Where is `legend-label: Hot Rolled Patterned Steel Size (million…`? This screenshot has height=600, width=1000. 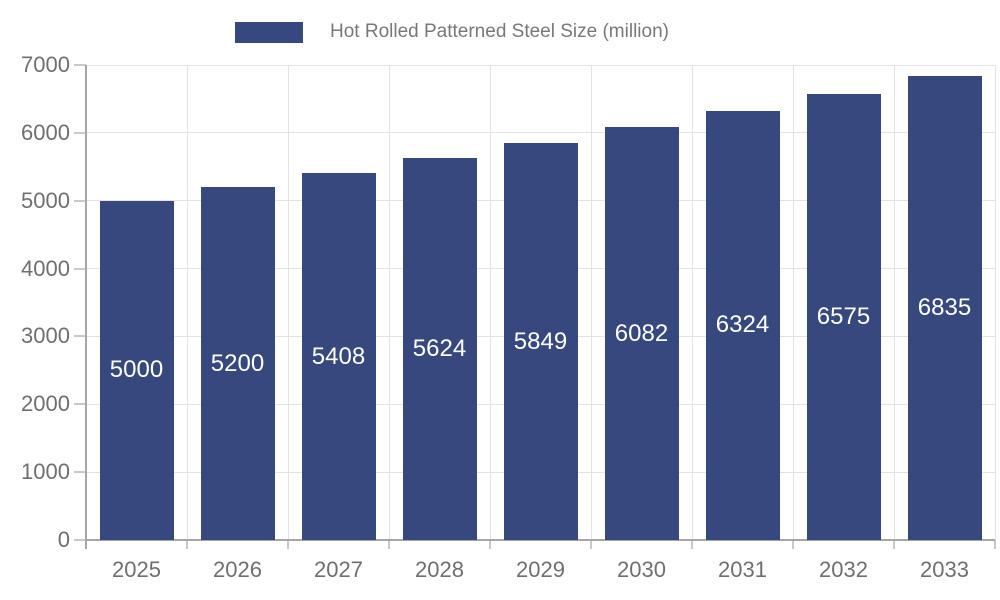
legend-label: Hot Rolled Patterned Steel Size (million… is located at coordinates (499, 31).